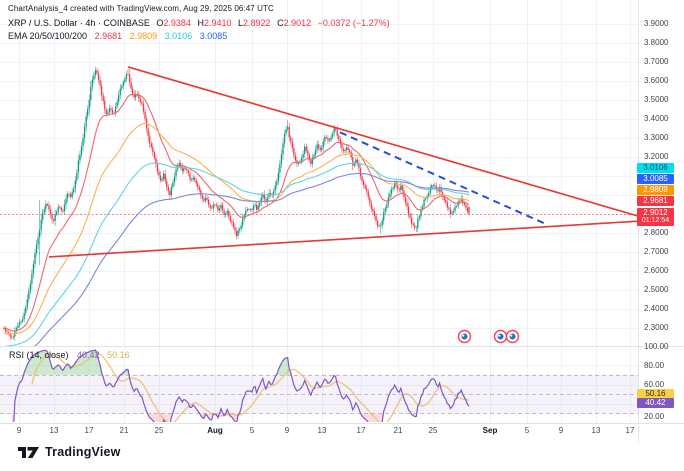  I want to click on ema50-value: 2.9809, so click(143, 36).